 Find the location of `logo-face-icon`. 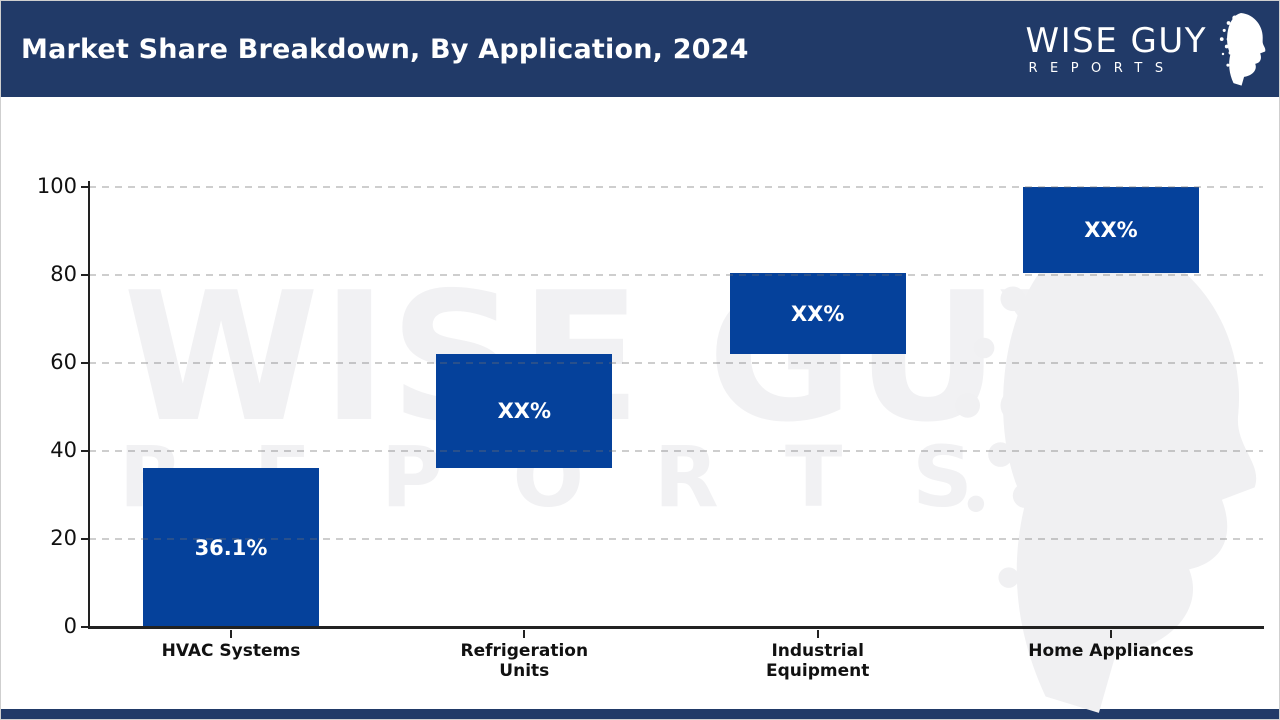

logo-face-icon is located at coordinates (1242, 49).